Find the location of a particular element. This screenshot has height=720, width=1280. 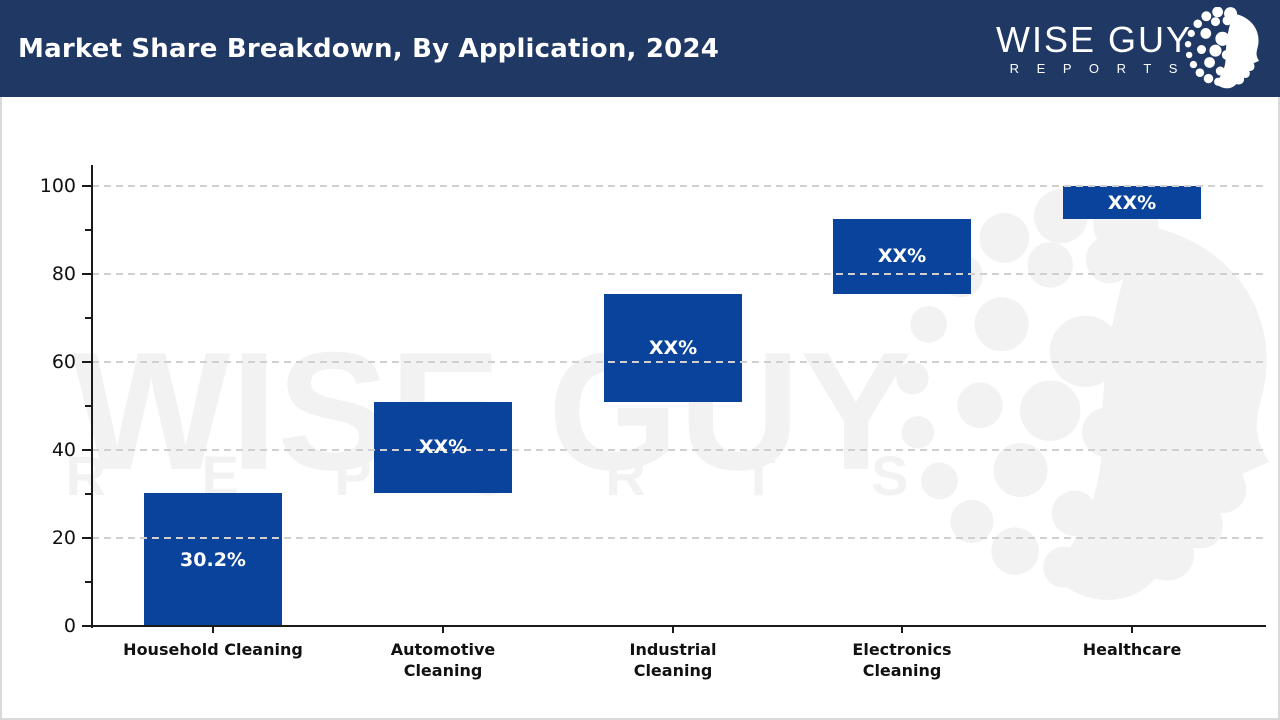

y-tick-label: 20 is located at coordinates (63, 538).